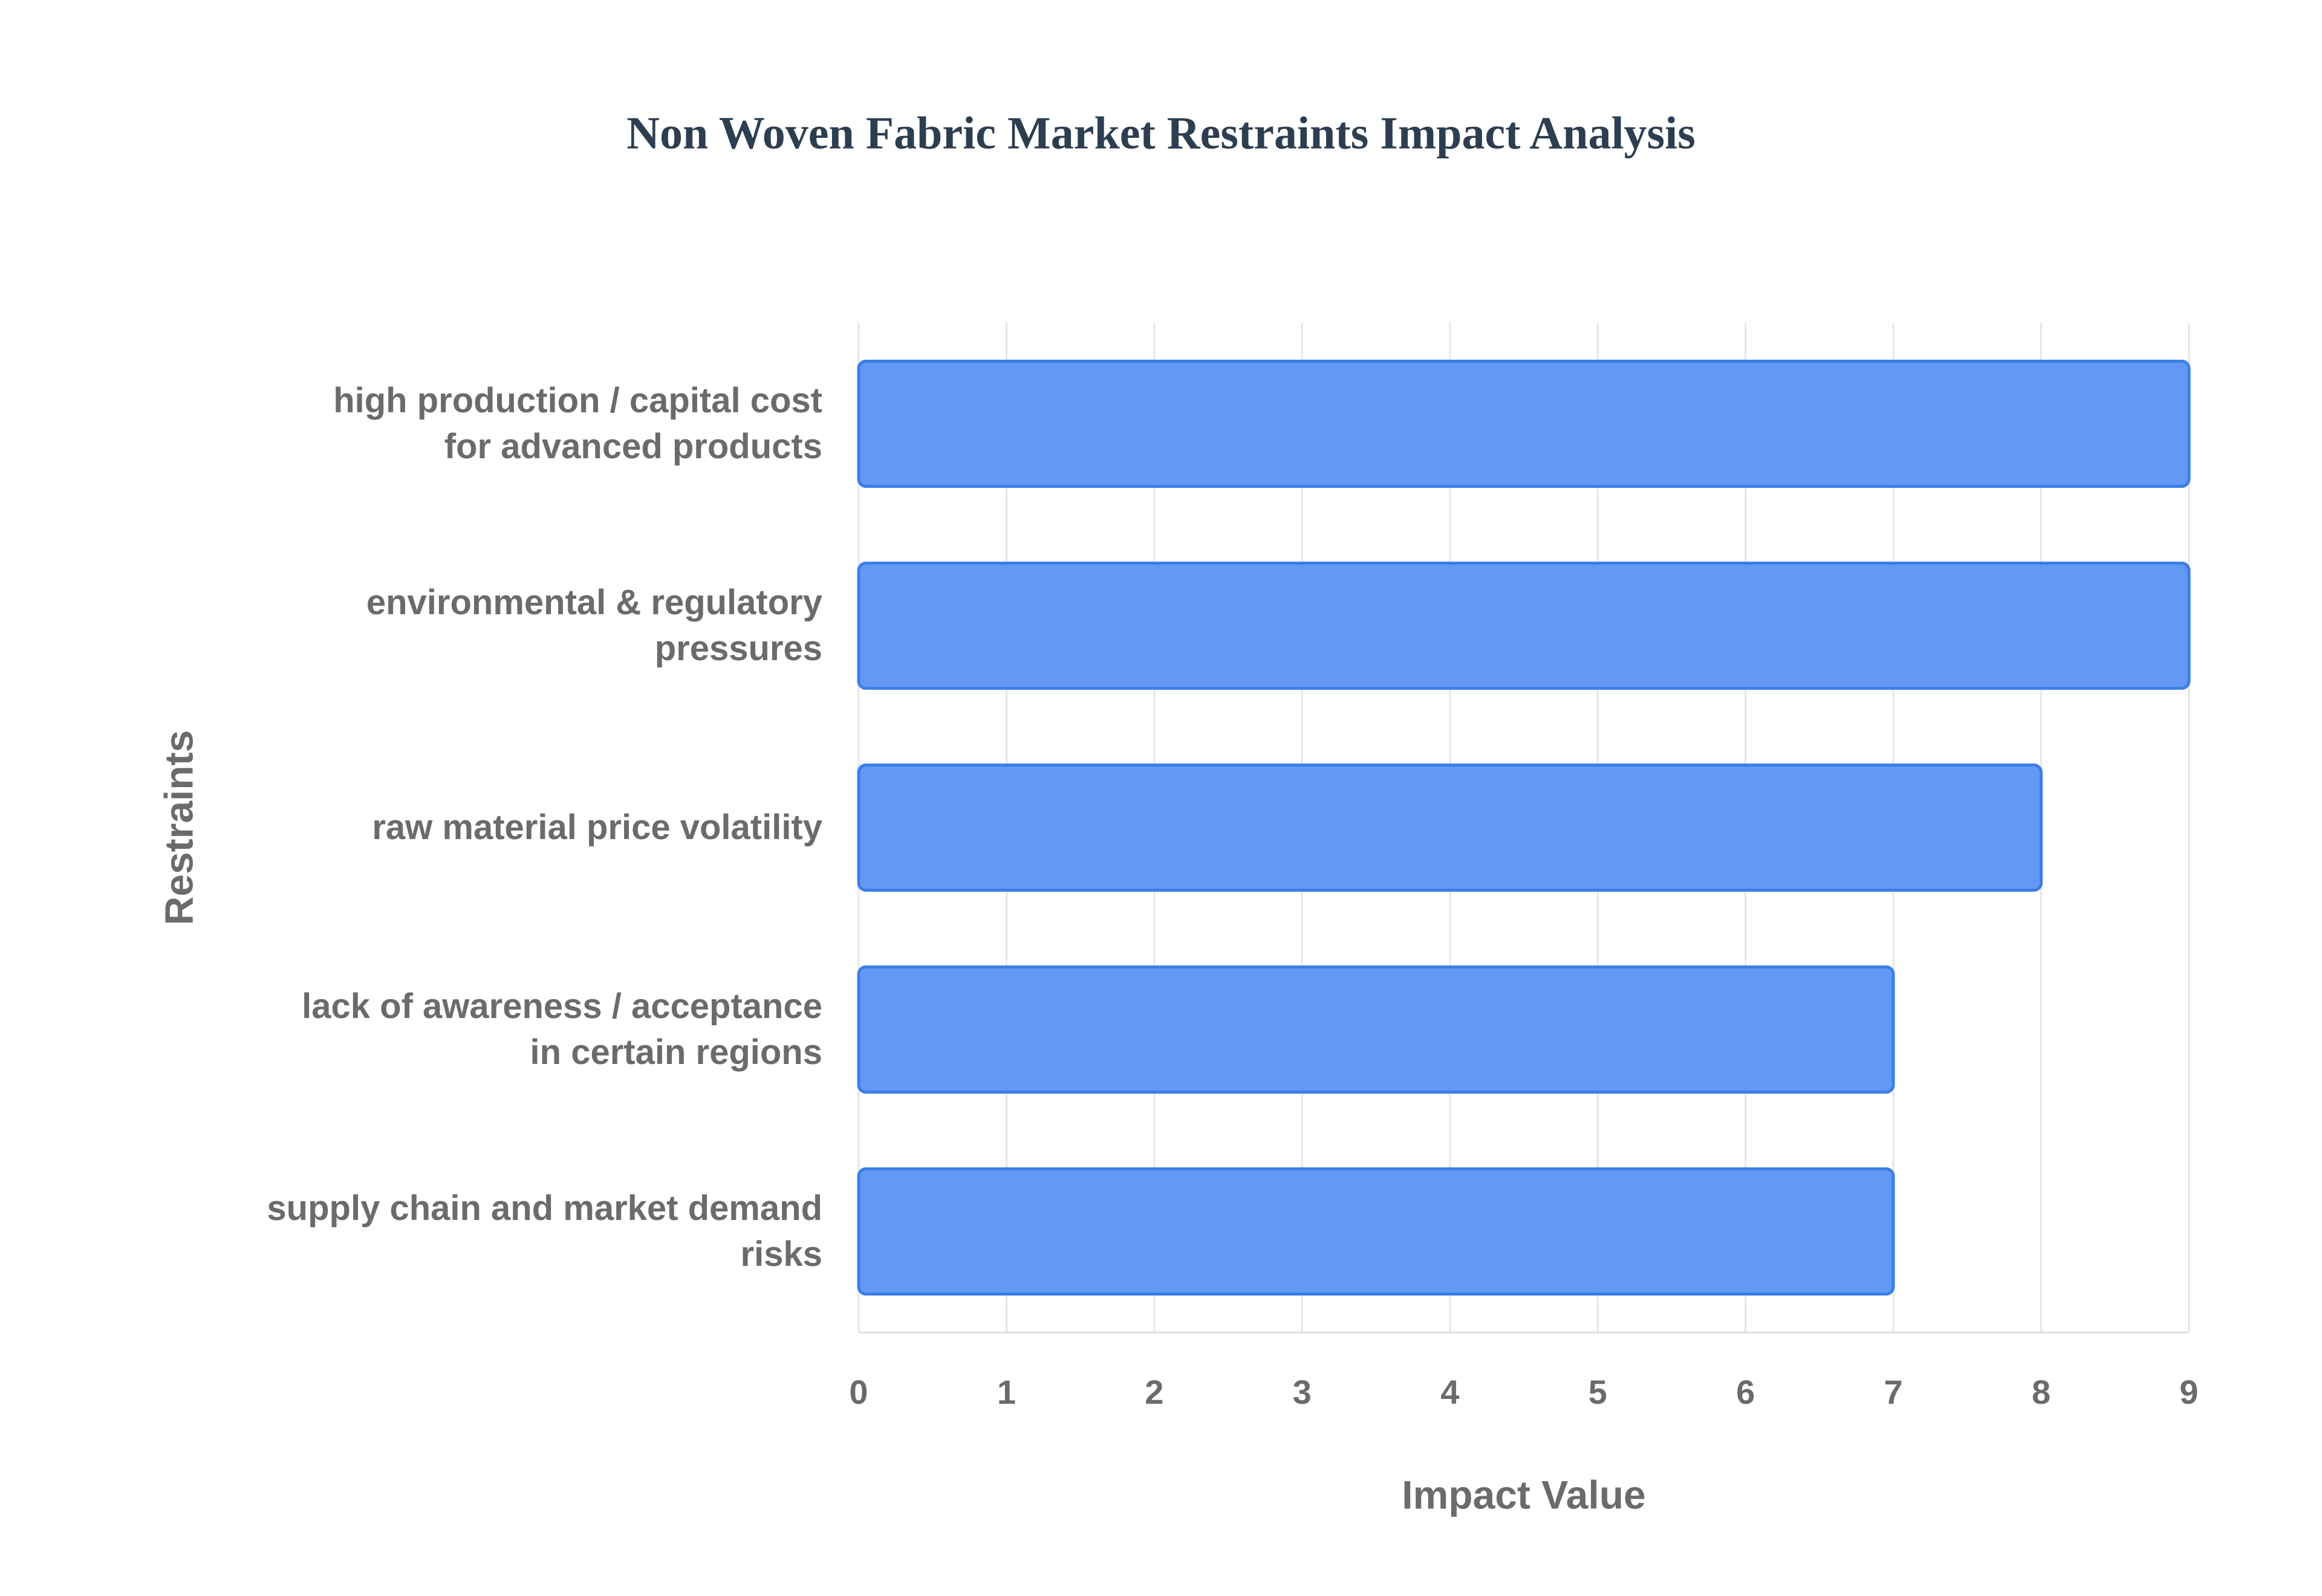 The height and width of the screenshot is (1596, 2322). I want to click on x-tick-label: 8, so click(2041, 1392).